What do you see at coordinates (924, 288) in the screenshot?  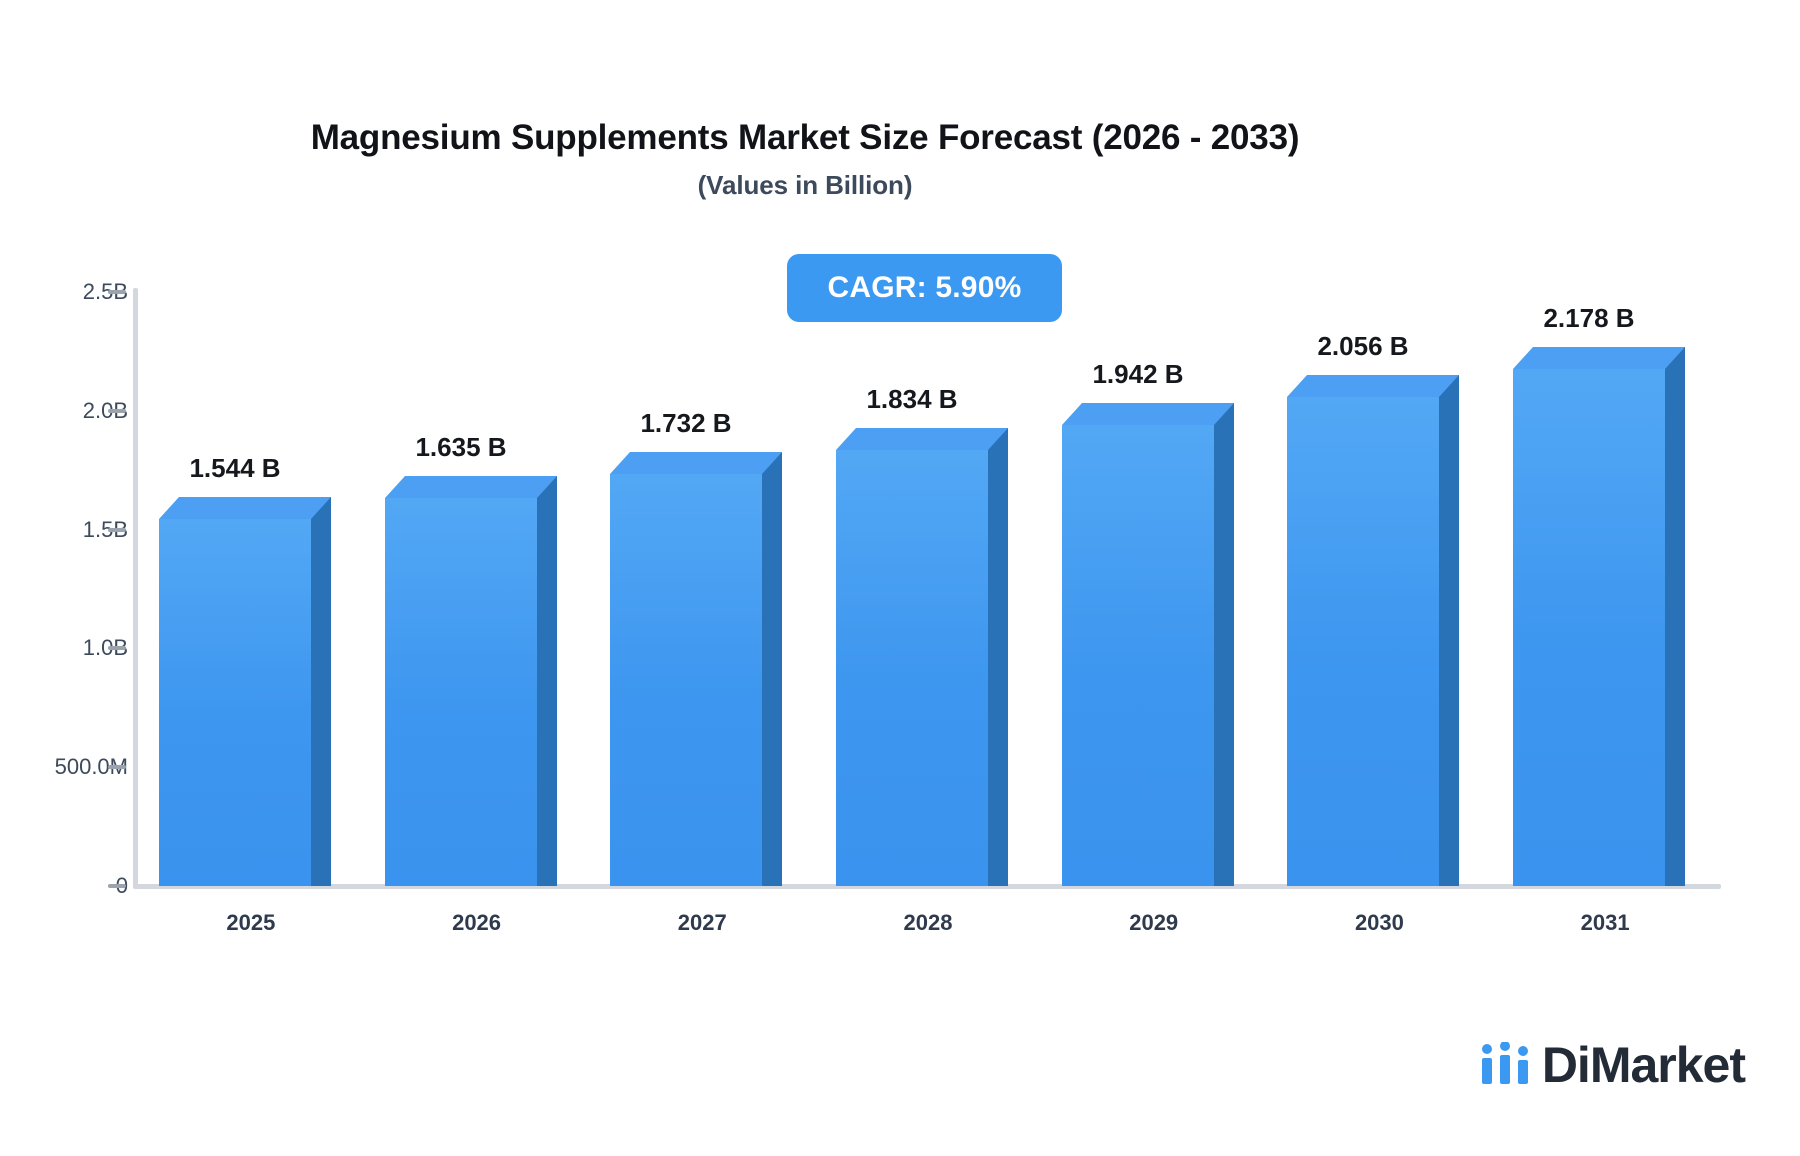 I see `cagr-badge: CAGR: 5.90%` at bounding box center [924, 288].